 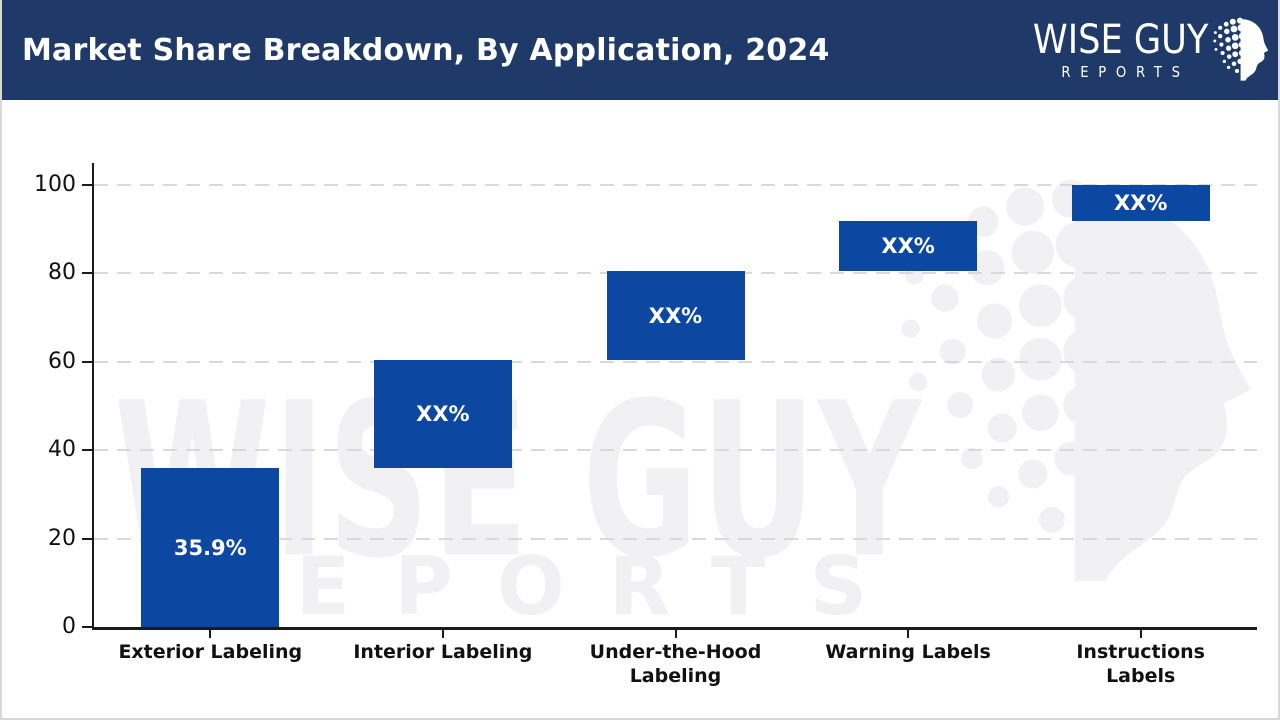 I want to click on wiseguy-logo: WISE GUY REPORTS, so click(x=1139, y=50).